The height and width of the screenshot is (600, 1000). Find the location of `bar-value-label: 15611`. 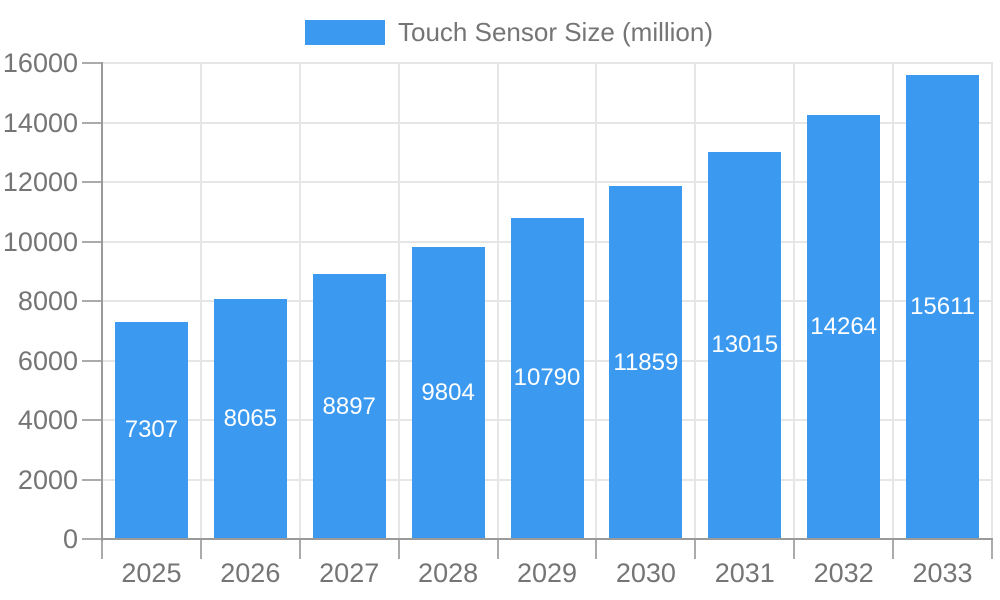

bar-value-label: 15611 is located at coordinates (943, 306).